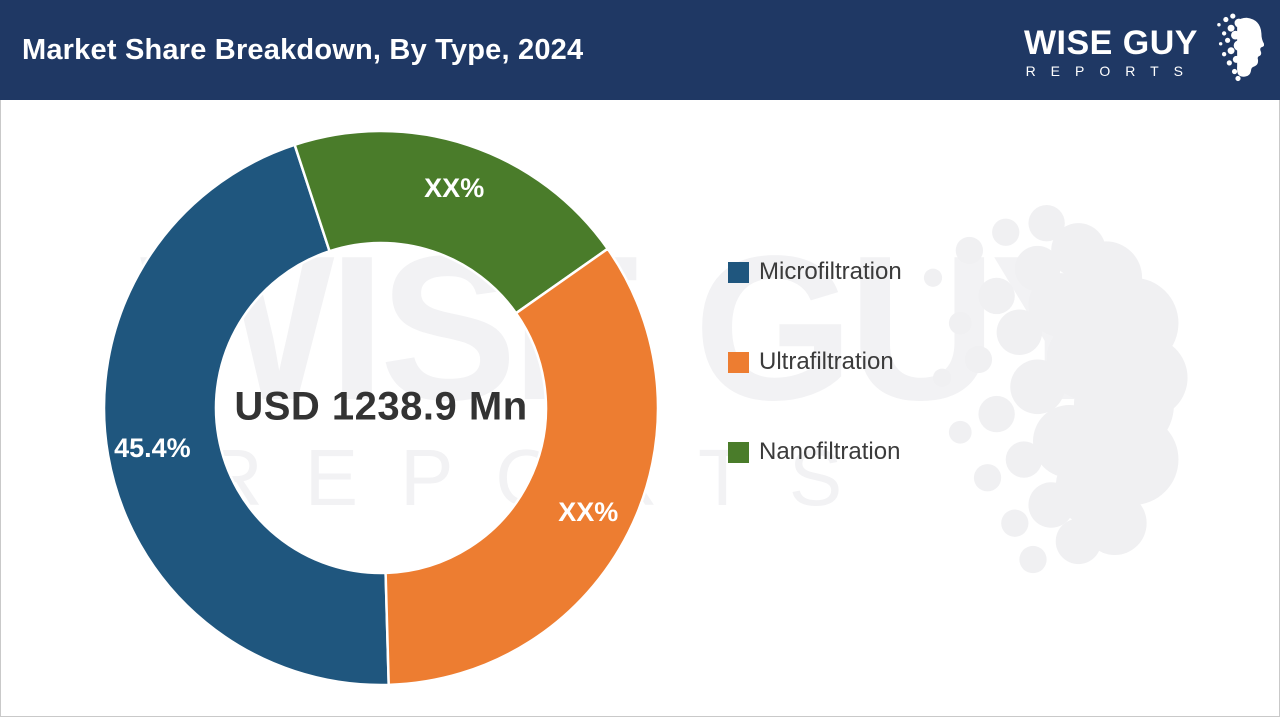 The image size is (1280, 720). What do you see at coordinates (1055, 389) in the screenshot?
I see `watermark-face-dots` at bounding box center [1055, 389].